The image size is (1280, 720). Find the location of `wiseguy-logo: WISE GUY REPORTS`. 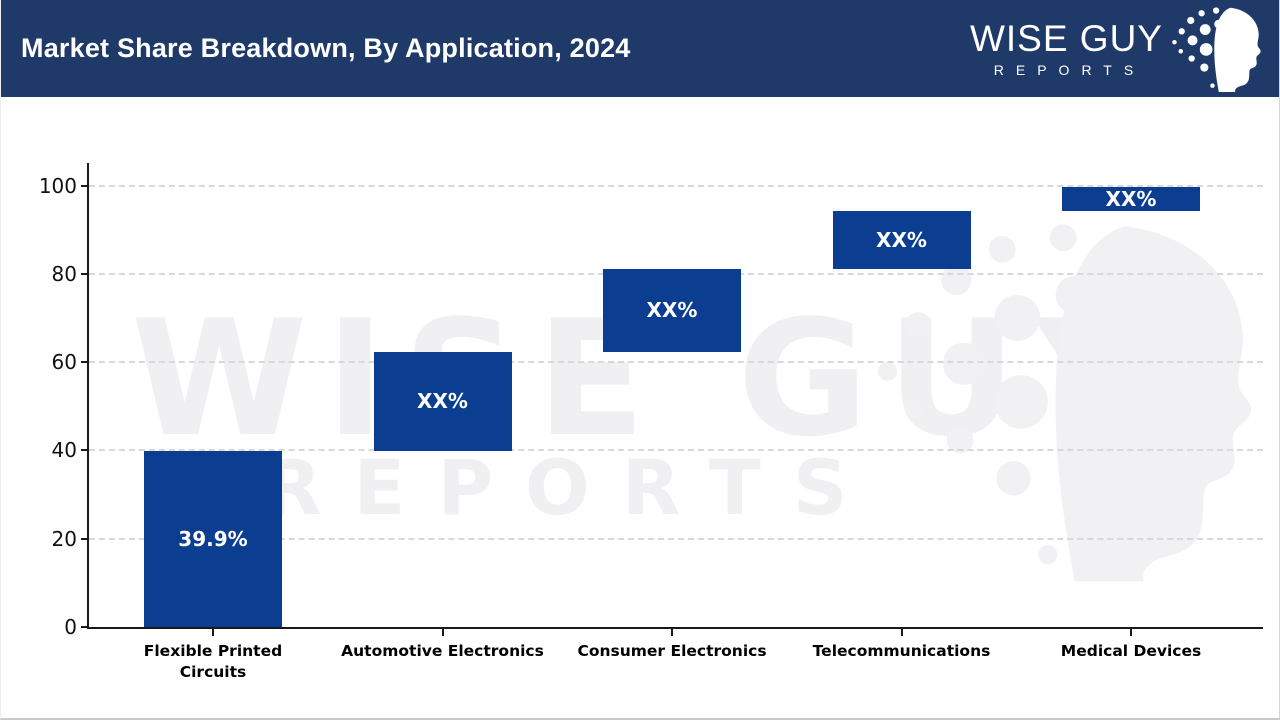

wiseguy-logo: WISE GUY REPORTS is located at coordinates (1118, 48).